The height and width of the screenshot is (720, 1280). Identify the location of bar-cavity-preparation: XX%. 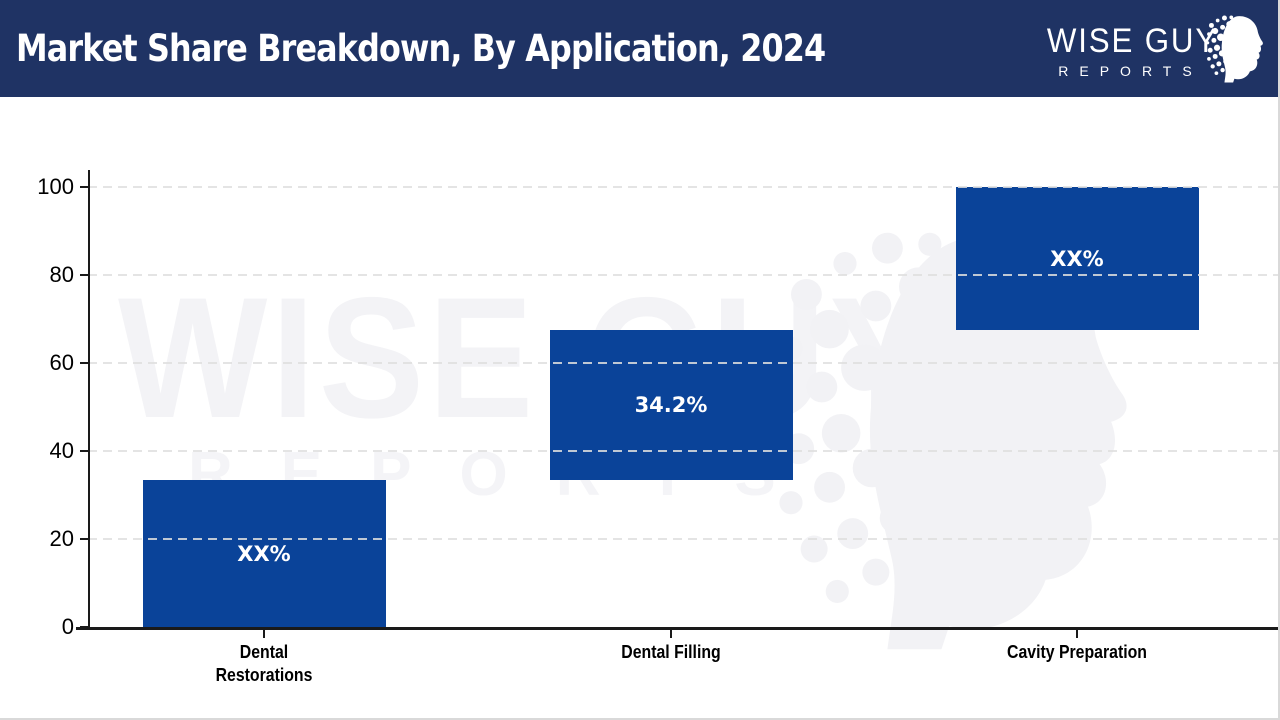
(1077, 258).